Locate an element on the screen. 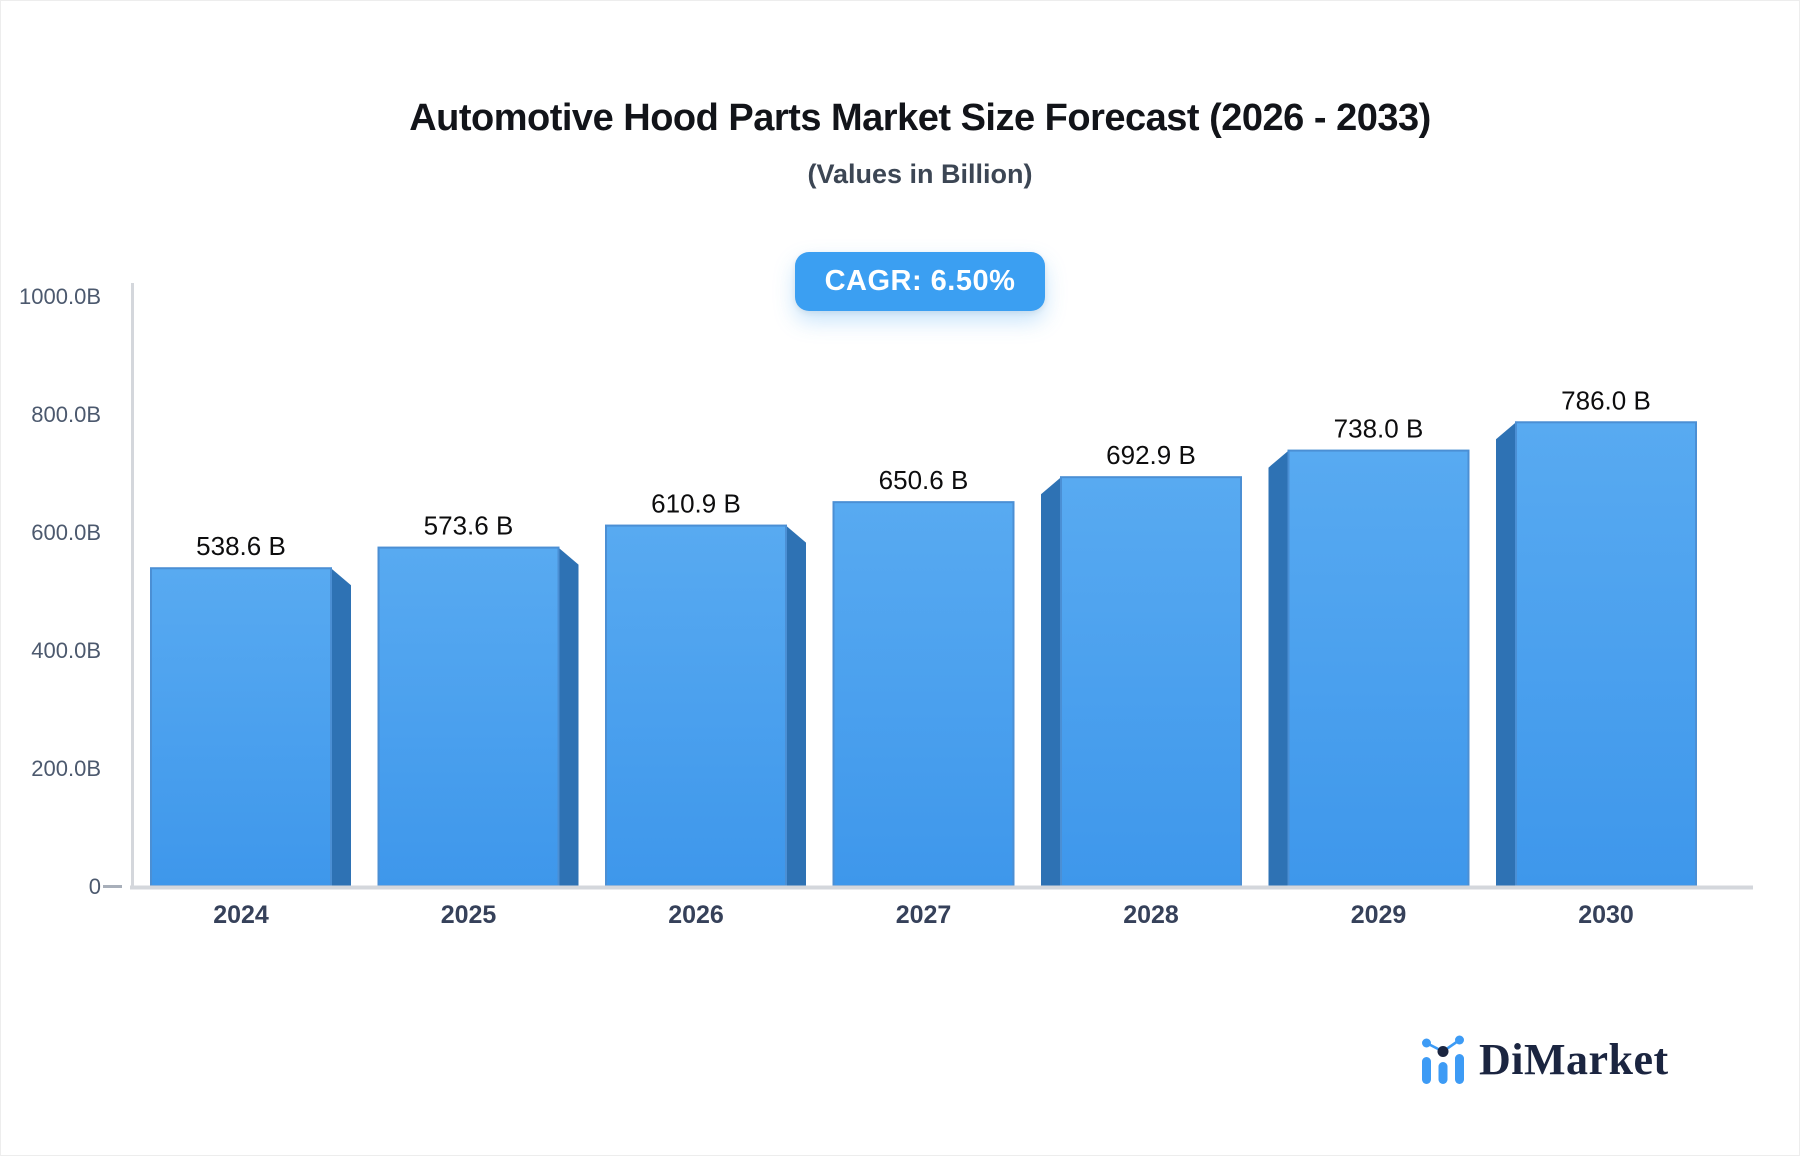  x-tick-label: 2027 is located at coordinates (924, 915).